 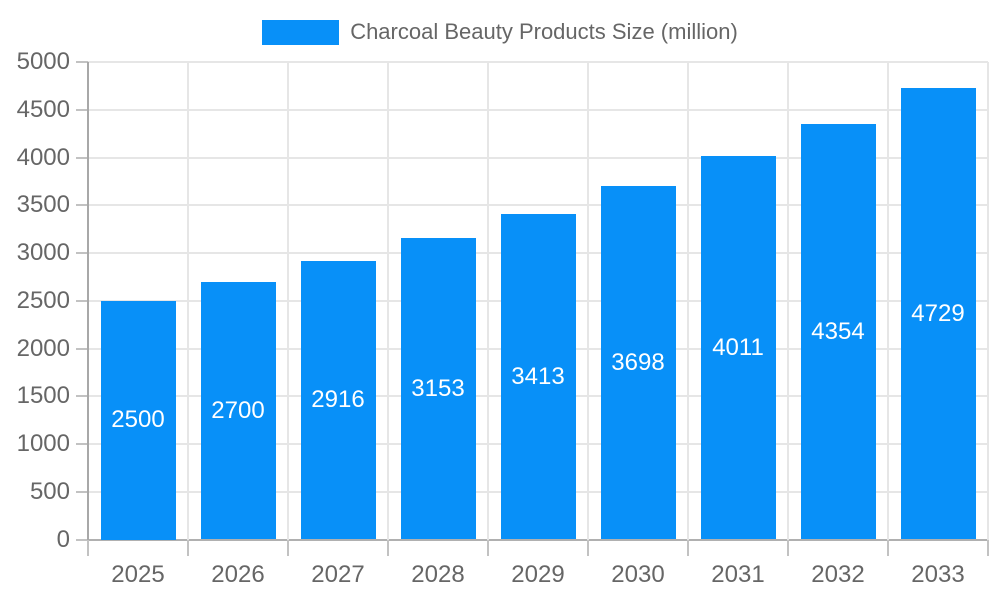 I want to click on bar-value-label: 2500, so click(x=138, y=420).